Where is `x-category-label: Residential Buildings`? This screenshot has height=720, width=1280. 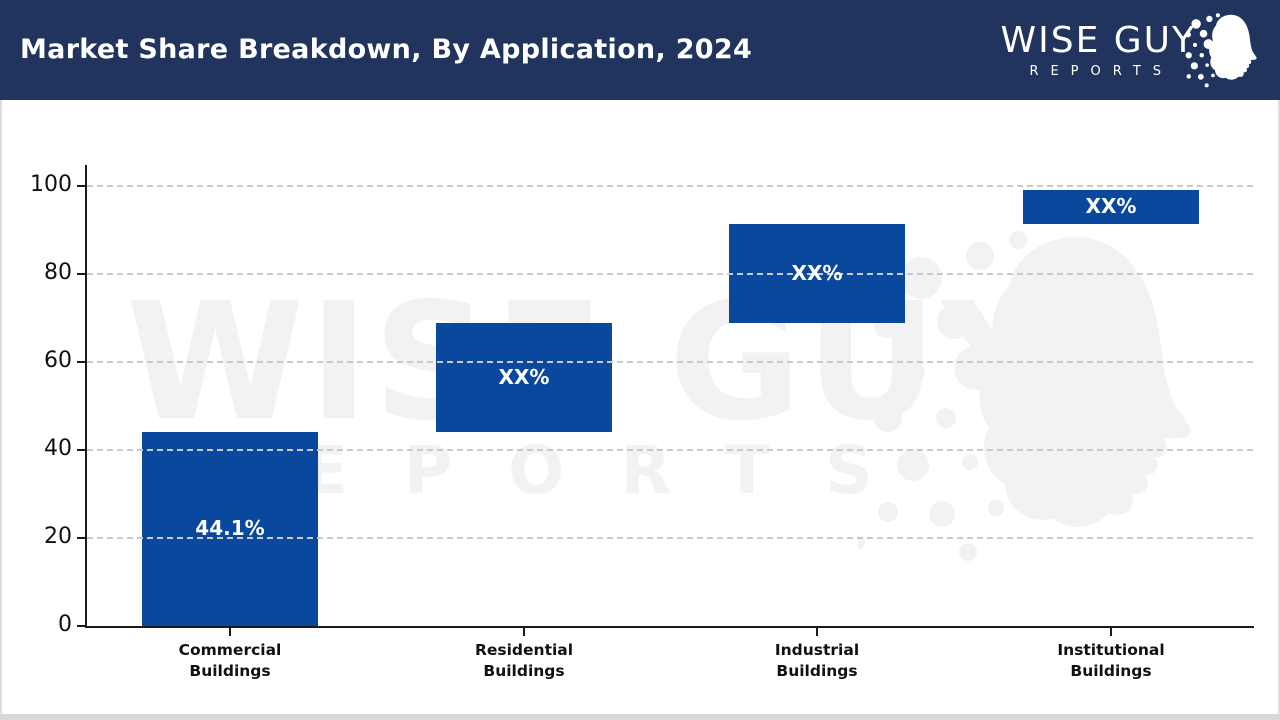
x-category-label: Residential Buildings is located at coordinates (524, 660).